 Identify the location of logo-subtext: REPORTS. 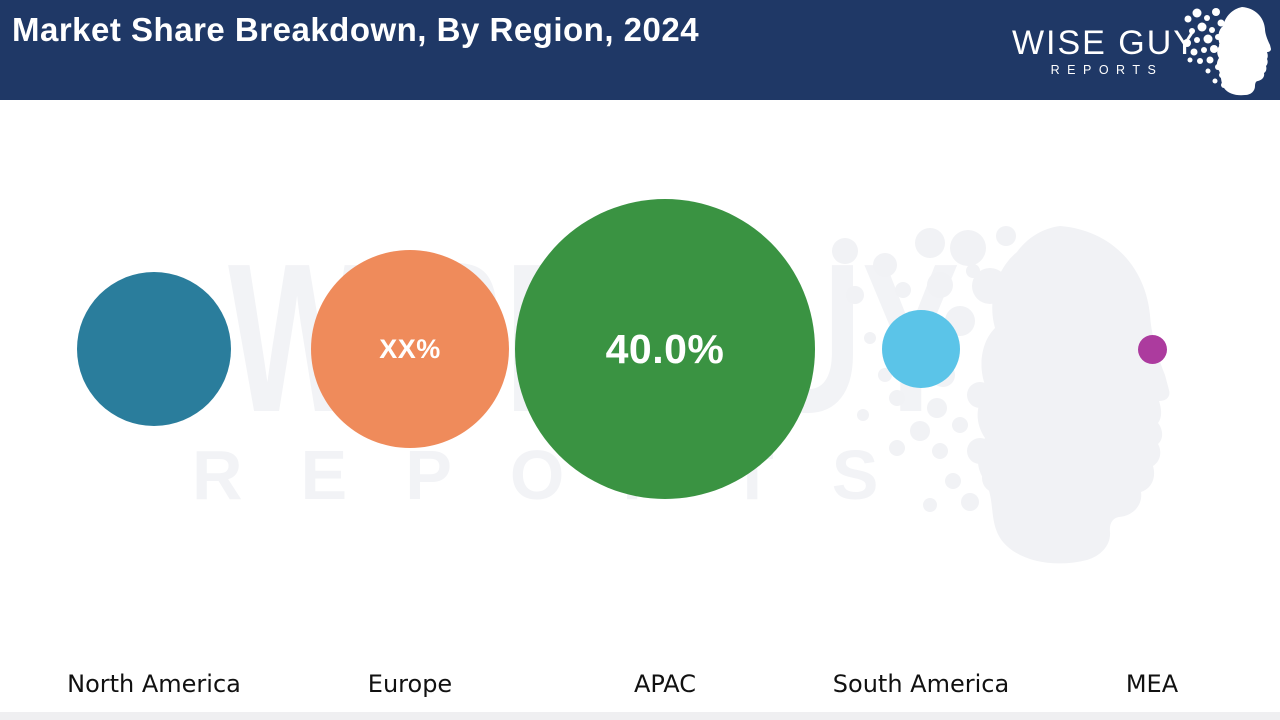
(1107, 70).